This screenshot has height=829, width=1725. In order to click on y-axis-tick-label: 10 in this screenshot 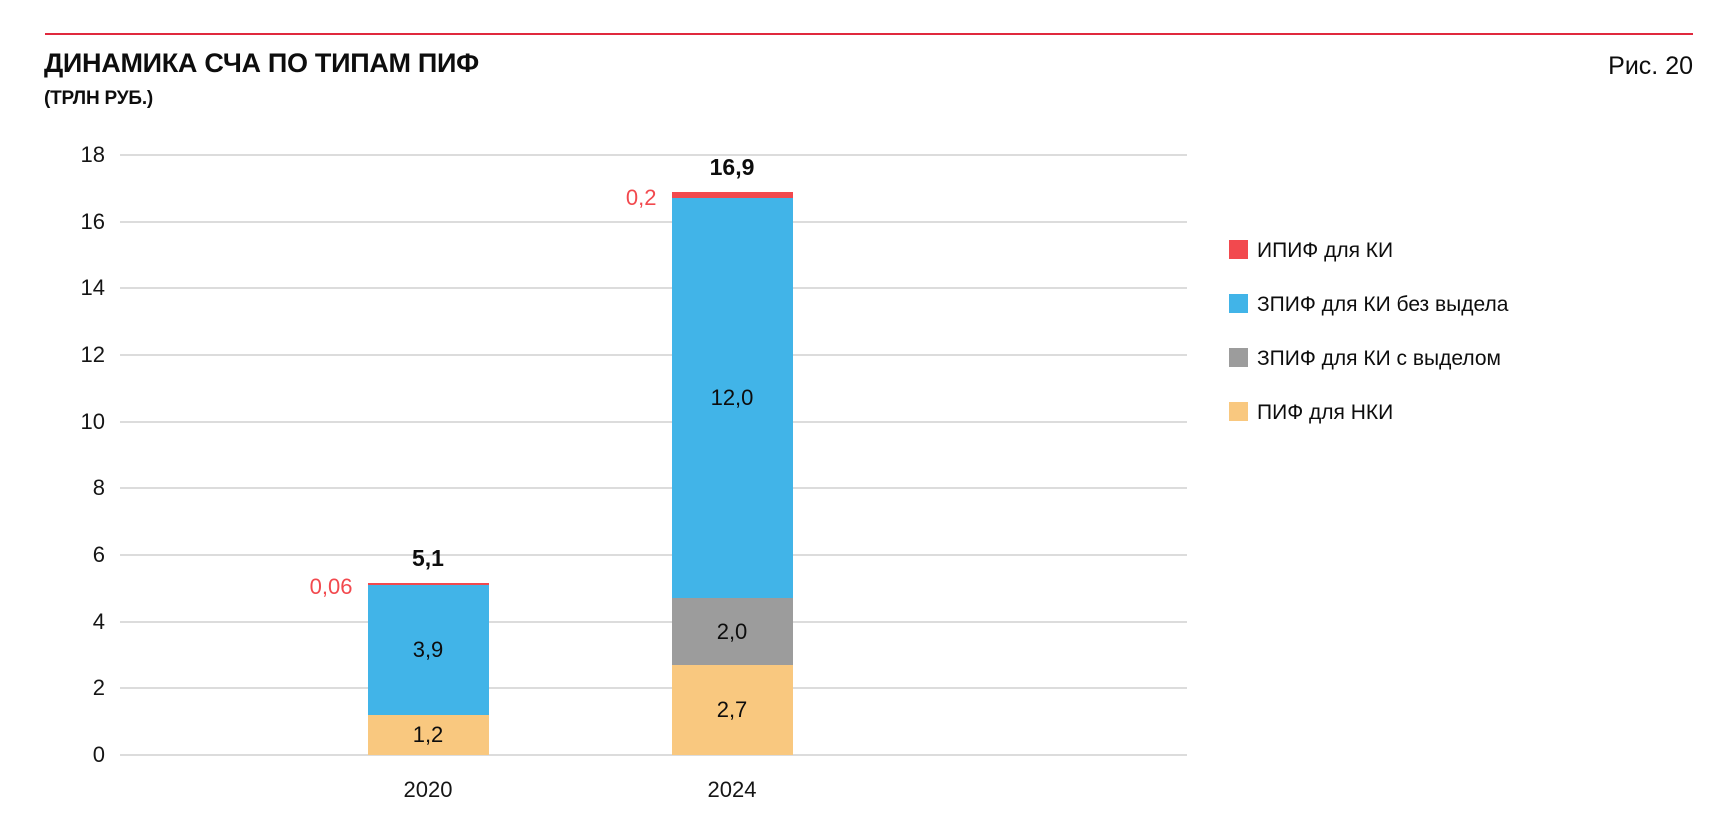, I will do `click(92, 421)`.